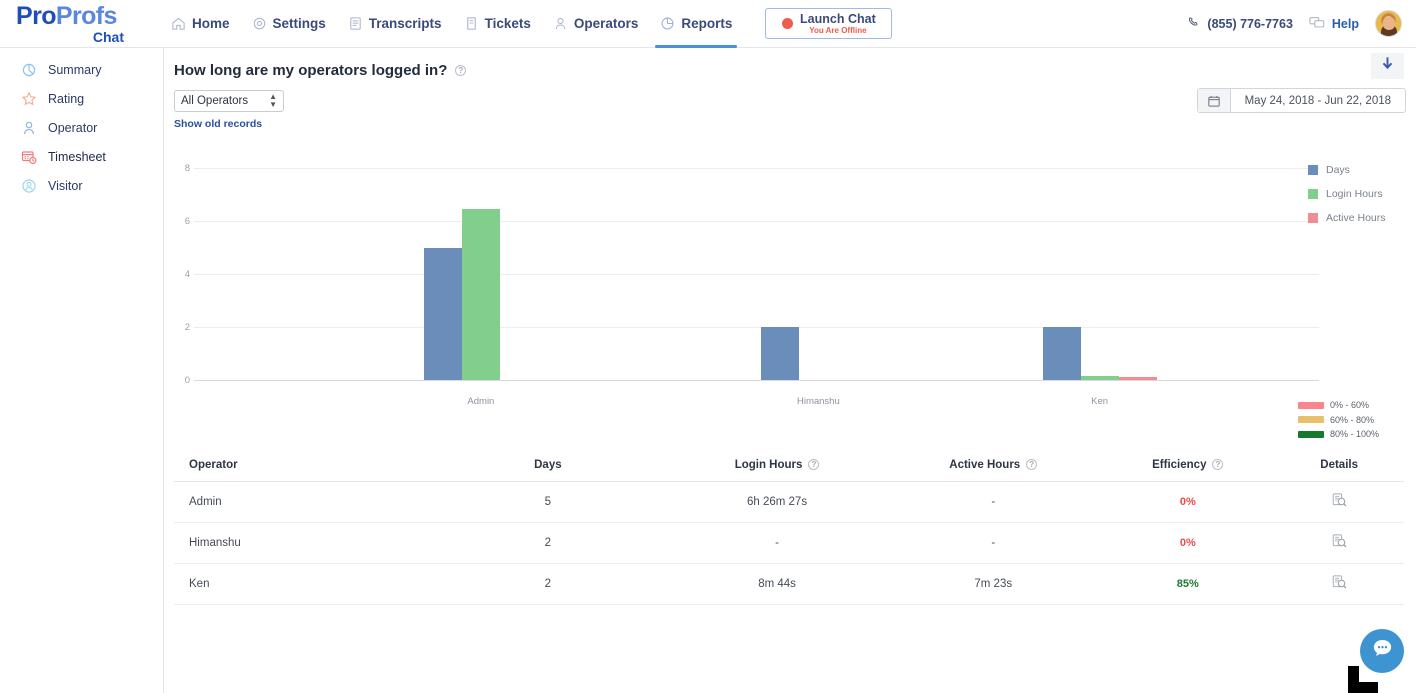 This screenshot has height=693, width=1416. Describe the element at coordinates (211, 23) in the screenshot. I see `nav-item-home-label: Home` at that location.